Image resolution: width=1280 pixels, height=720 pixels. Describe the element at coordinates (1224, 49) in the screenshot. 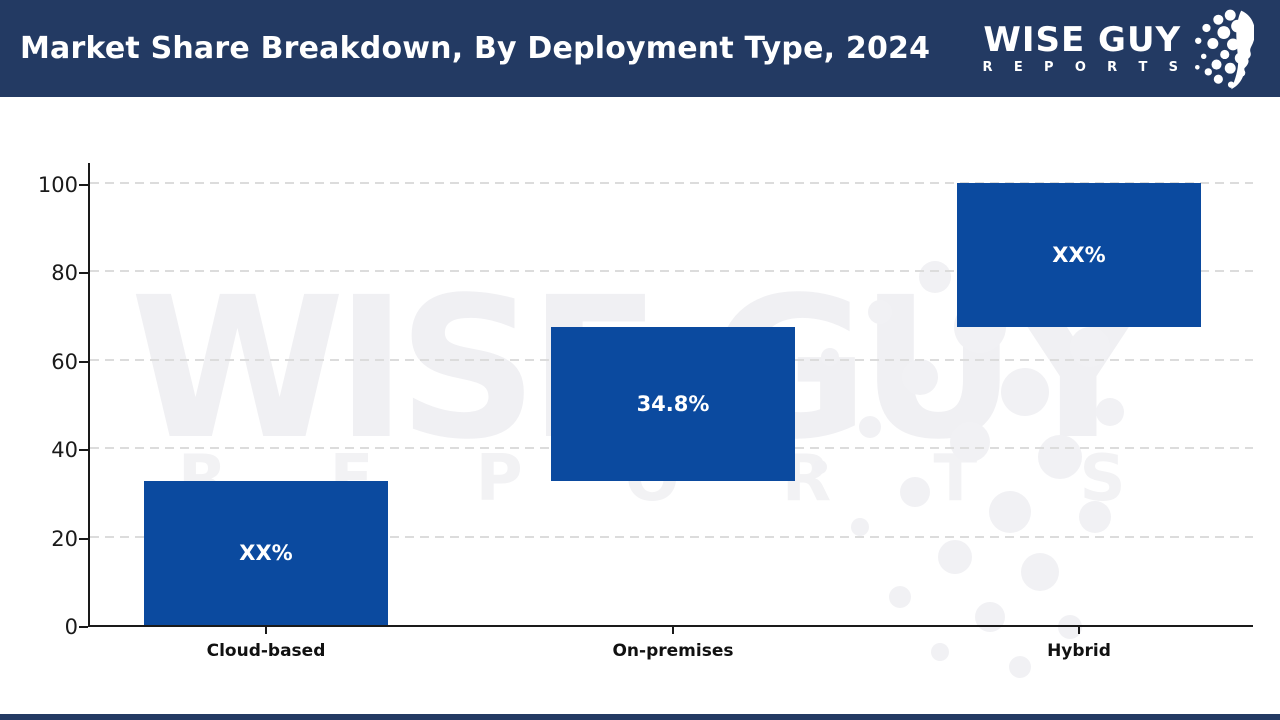

I see `logo-head-icon` at that location.